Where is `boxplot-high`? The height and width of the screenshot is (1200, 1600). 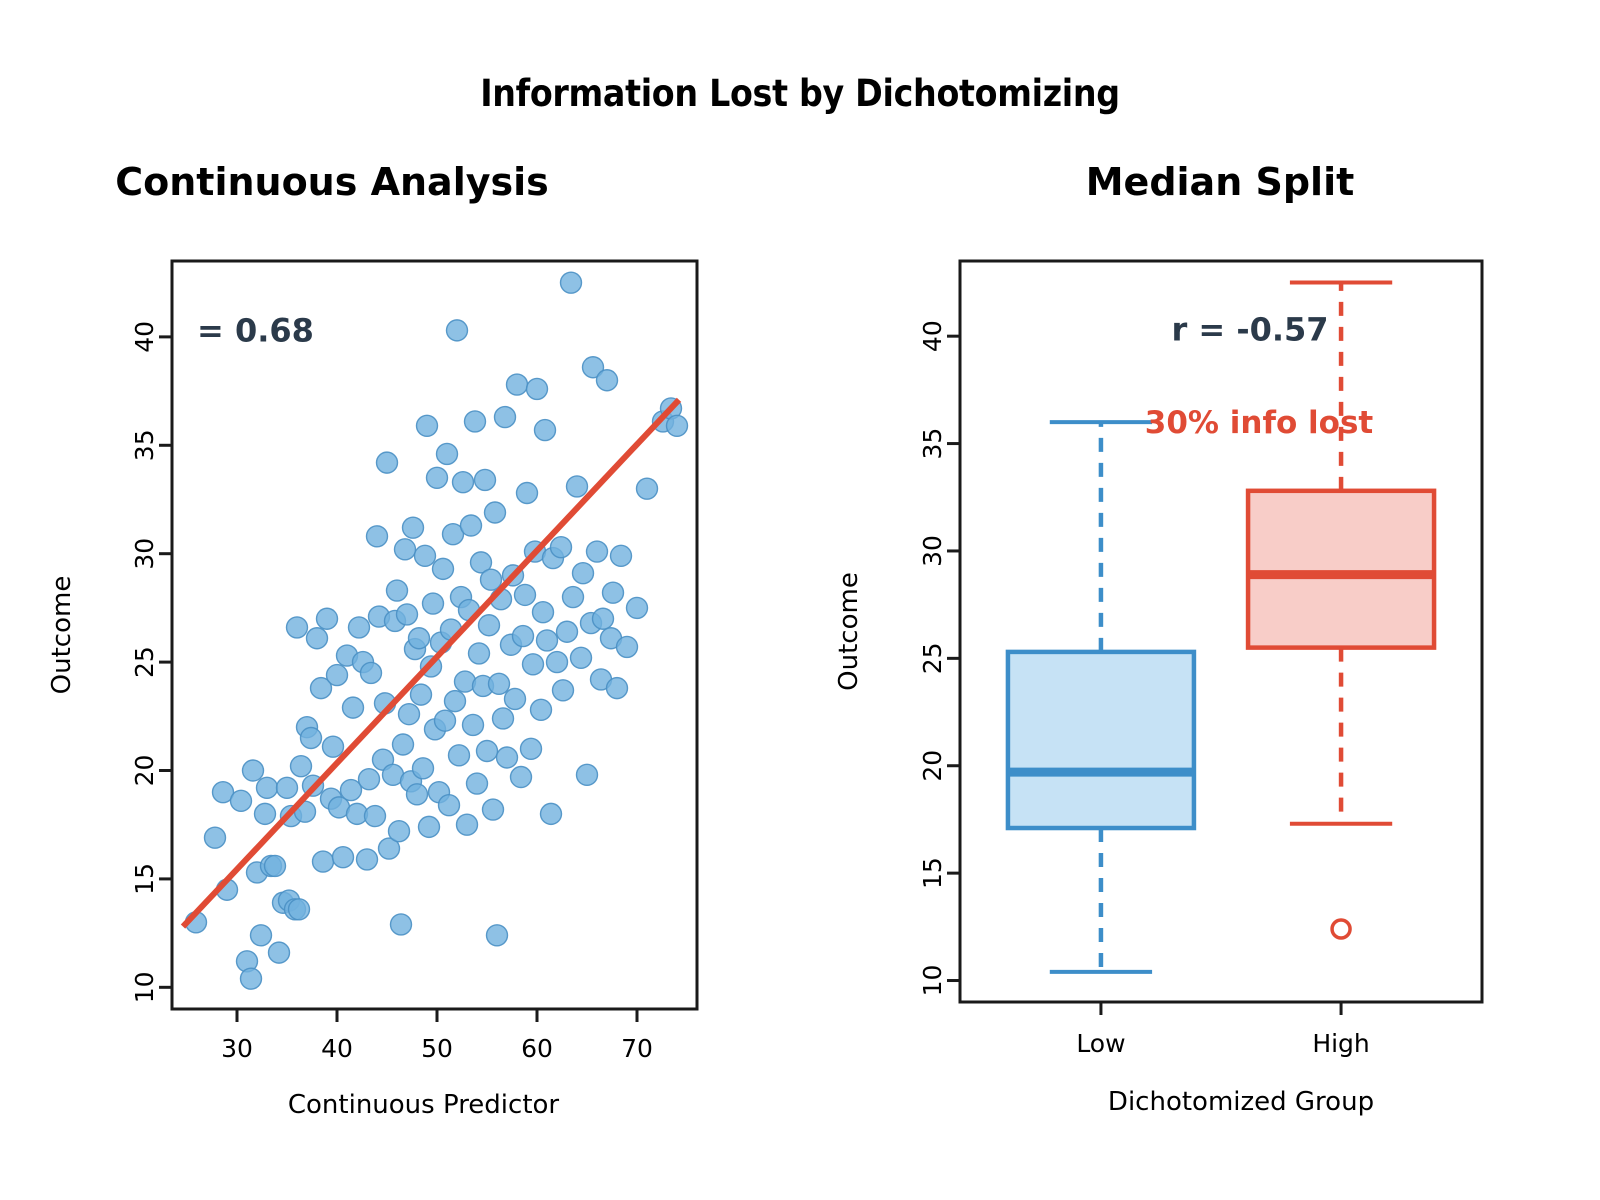
boxplot-high is located at coordinates (1341, 610).